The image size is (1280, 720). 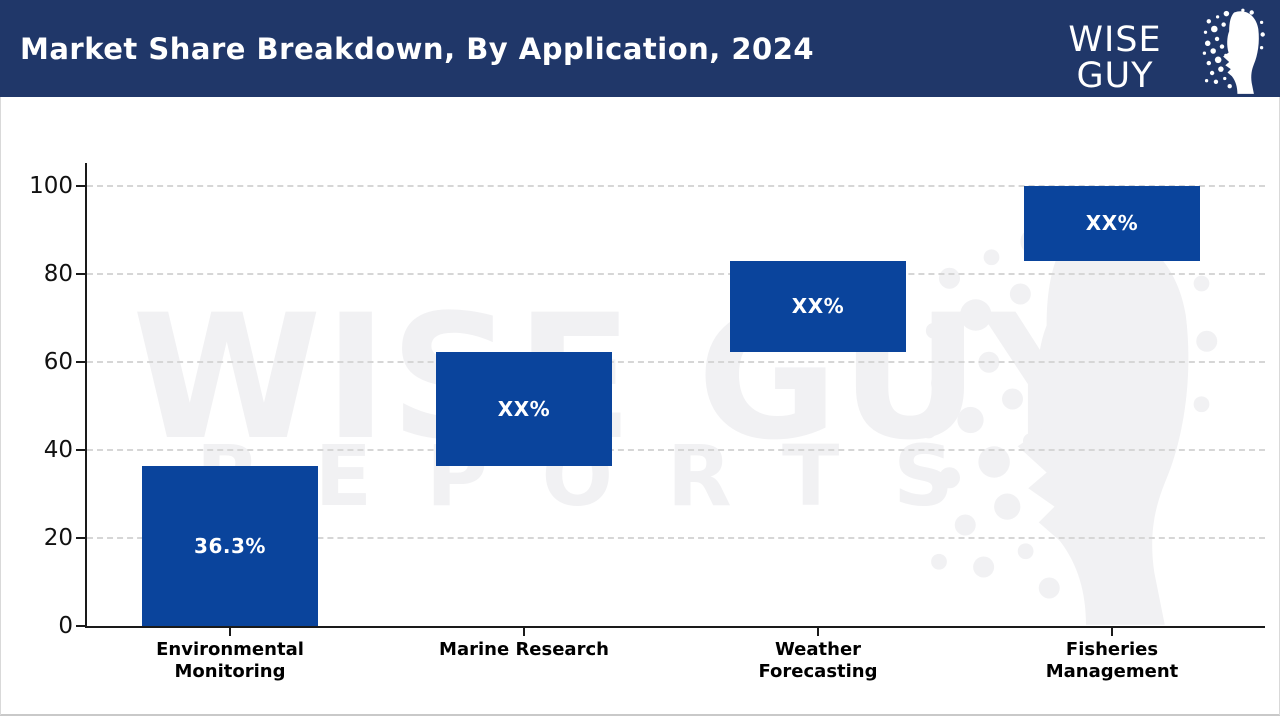 I want to click on bottom-border, so click(x=640, y=715).